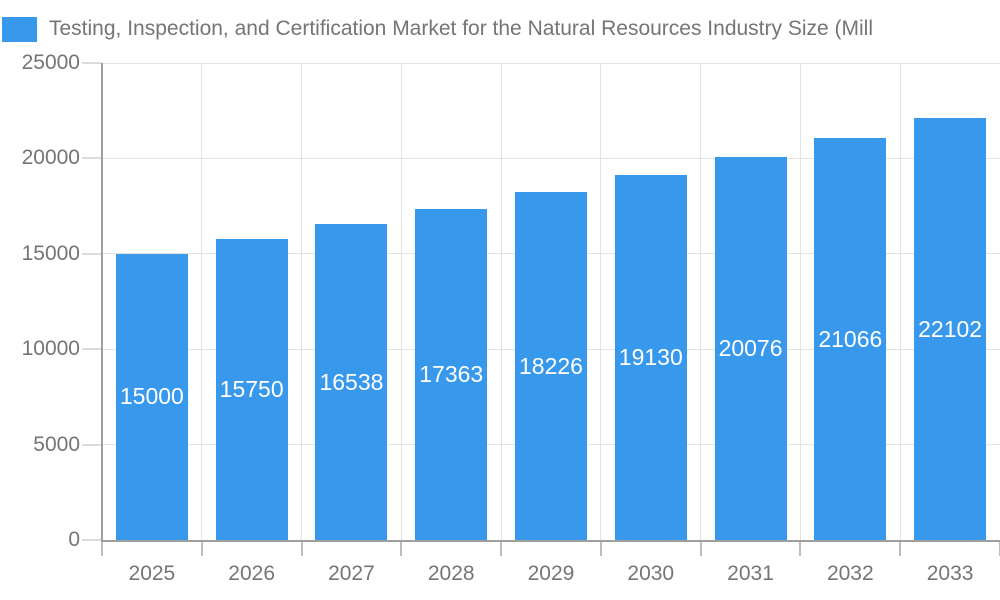  I want to click on bar-value-label: 19130, so click(650, 356).